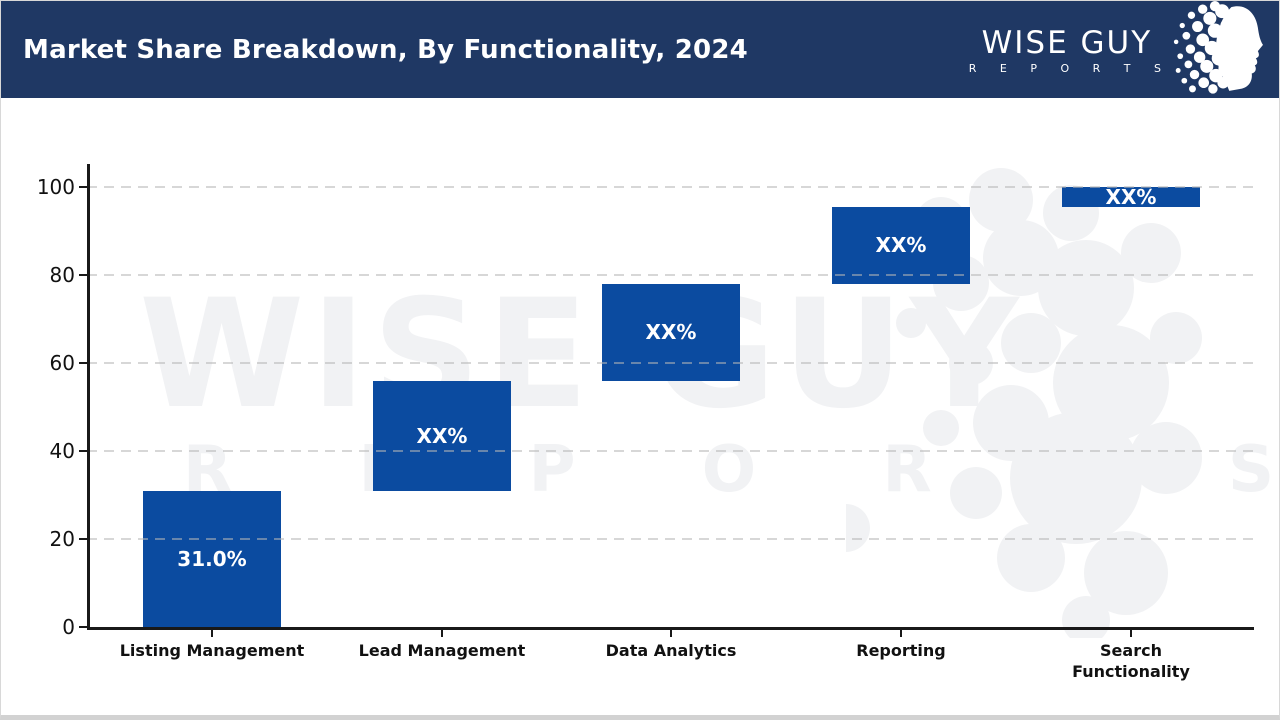 The height and width of the screenshot is (720, 1280). I want to click on x-tick-mark-listing-management, so click(212, 633).